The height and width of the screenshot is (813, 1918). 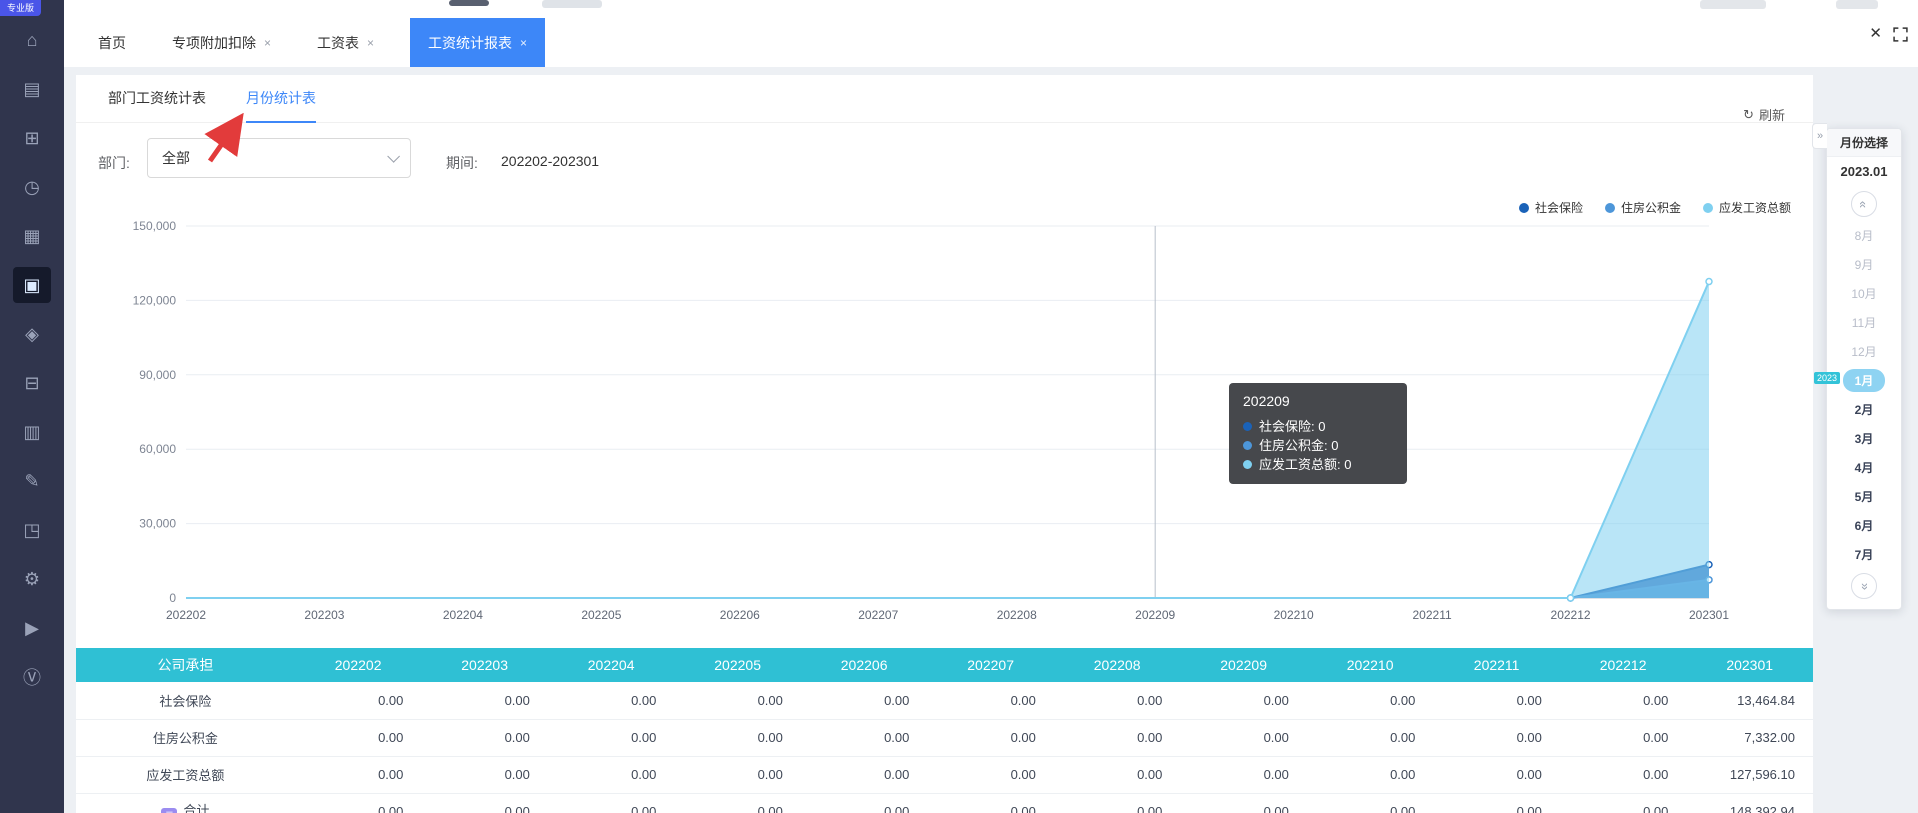 I want to click on svg-text: 60,000, so click(x=157, y=449).